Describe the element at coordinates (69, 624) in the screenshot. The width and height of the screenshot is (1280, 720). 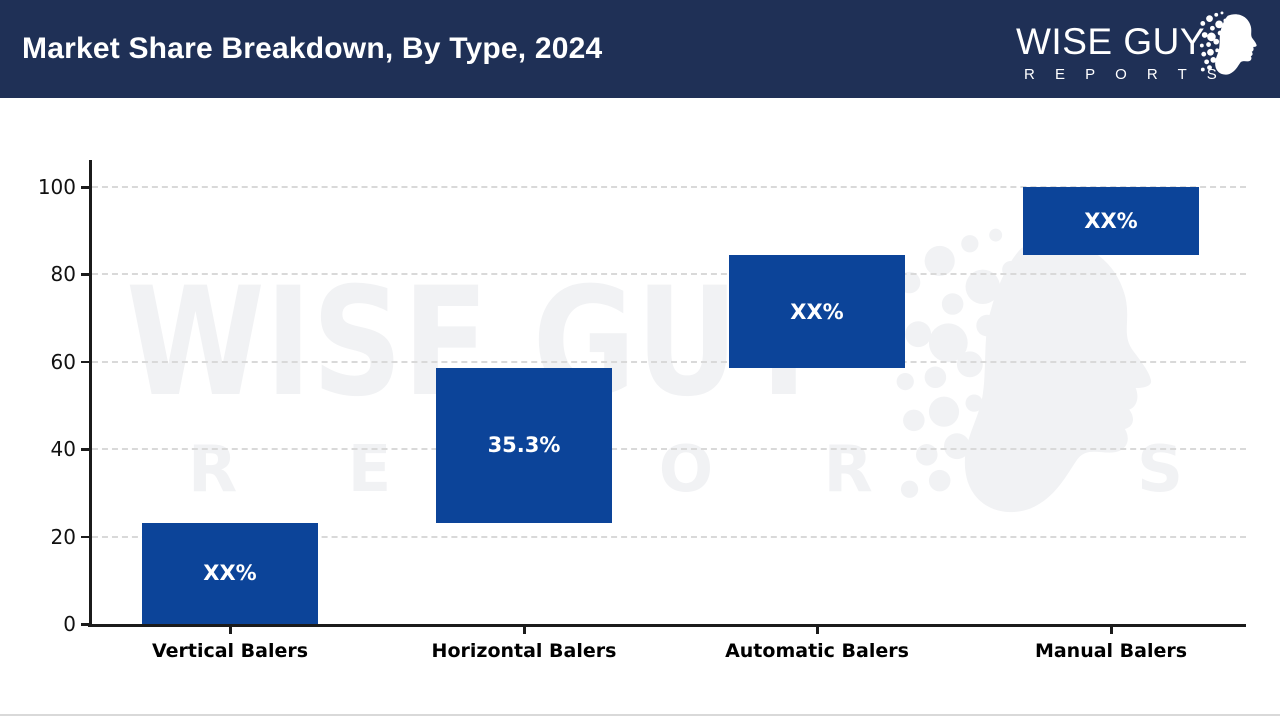
I see `y-tick-label: 0` at that location.